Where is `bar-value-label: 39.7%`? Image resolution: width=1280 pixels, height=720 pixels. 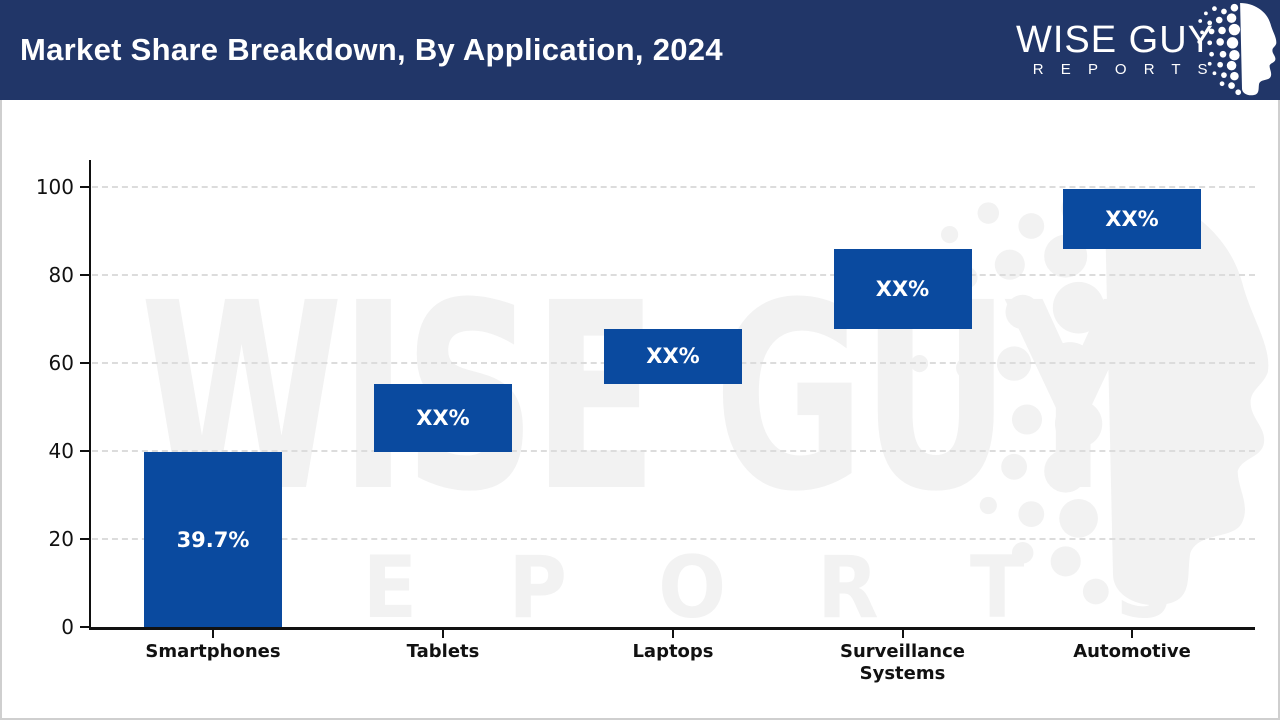 bar-value-label: 39.7% is located at coordinates (213, 539).